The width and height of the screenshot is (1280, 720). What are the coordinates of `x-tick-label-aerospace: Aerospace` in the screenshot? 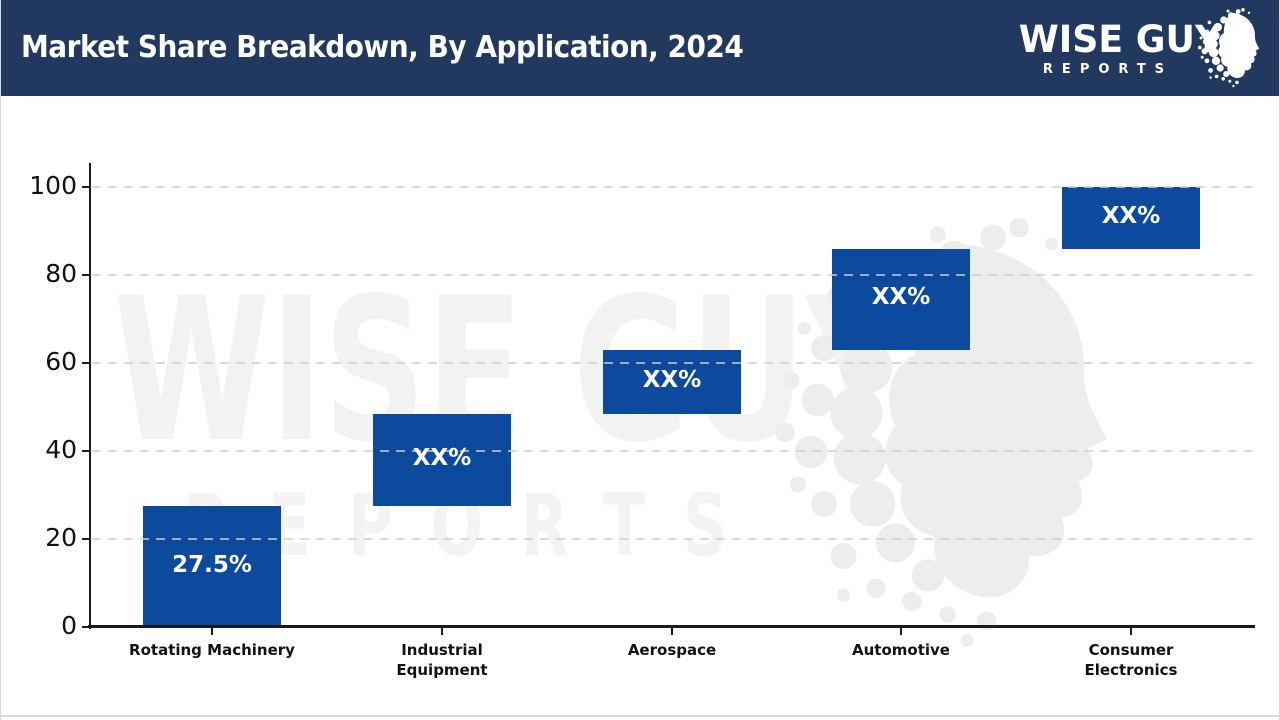 It's located at (672, 650).